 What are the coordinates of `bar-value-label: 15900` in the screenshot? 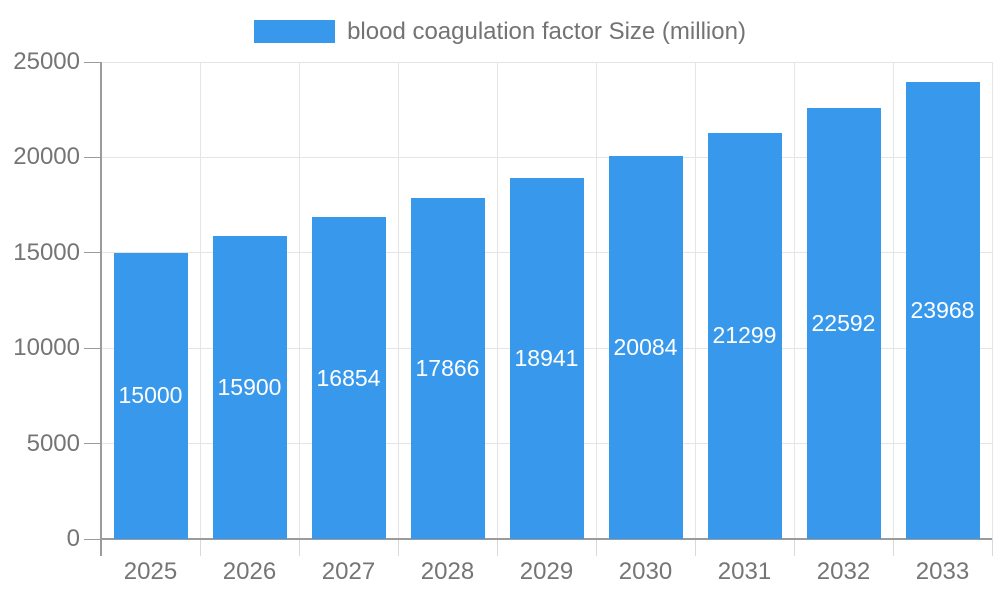 It's located at (249, 386).